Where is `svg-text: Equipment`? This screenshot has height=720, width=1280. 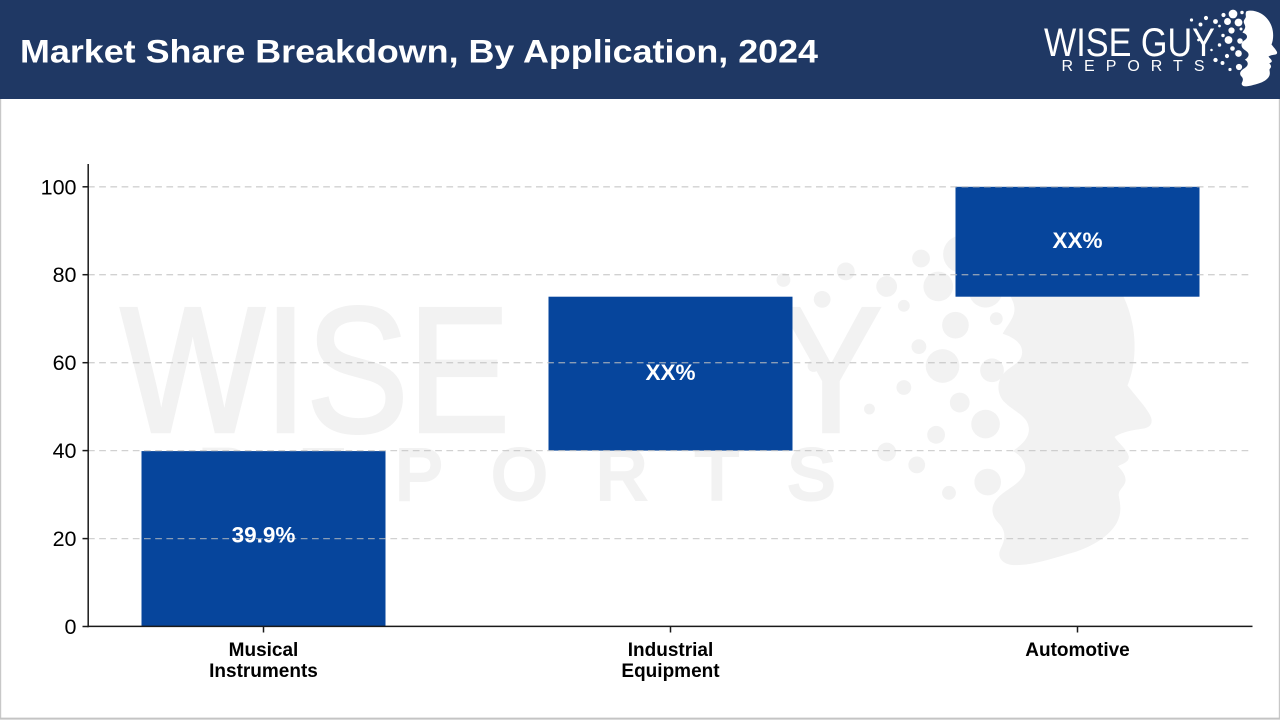
svg-text: Equipment is located at coordinates (670, 671).